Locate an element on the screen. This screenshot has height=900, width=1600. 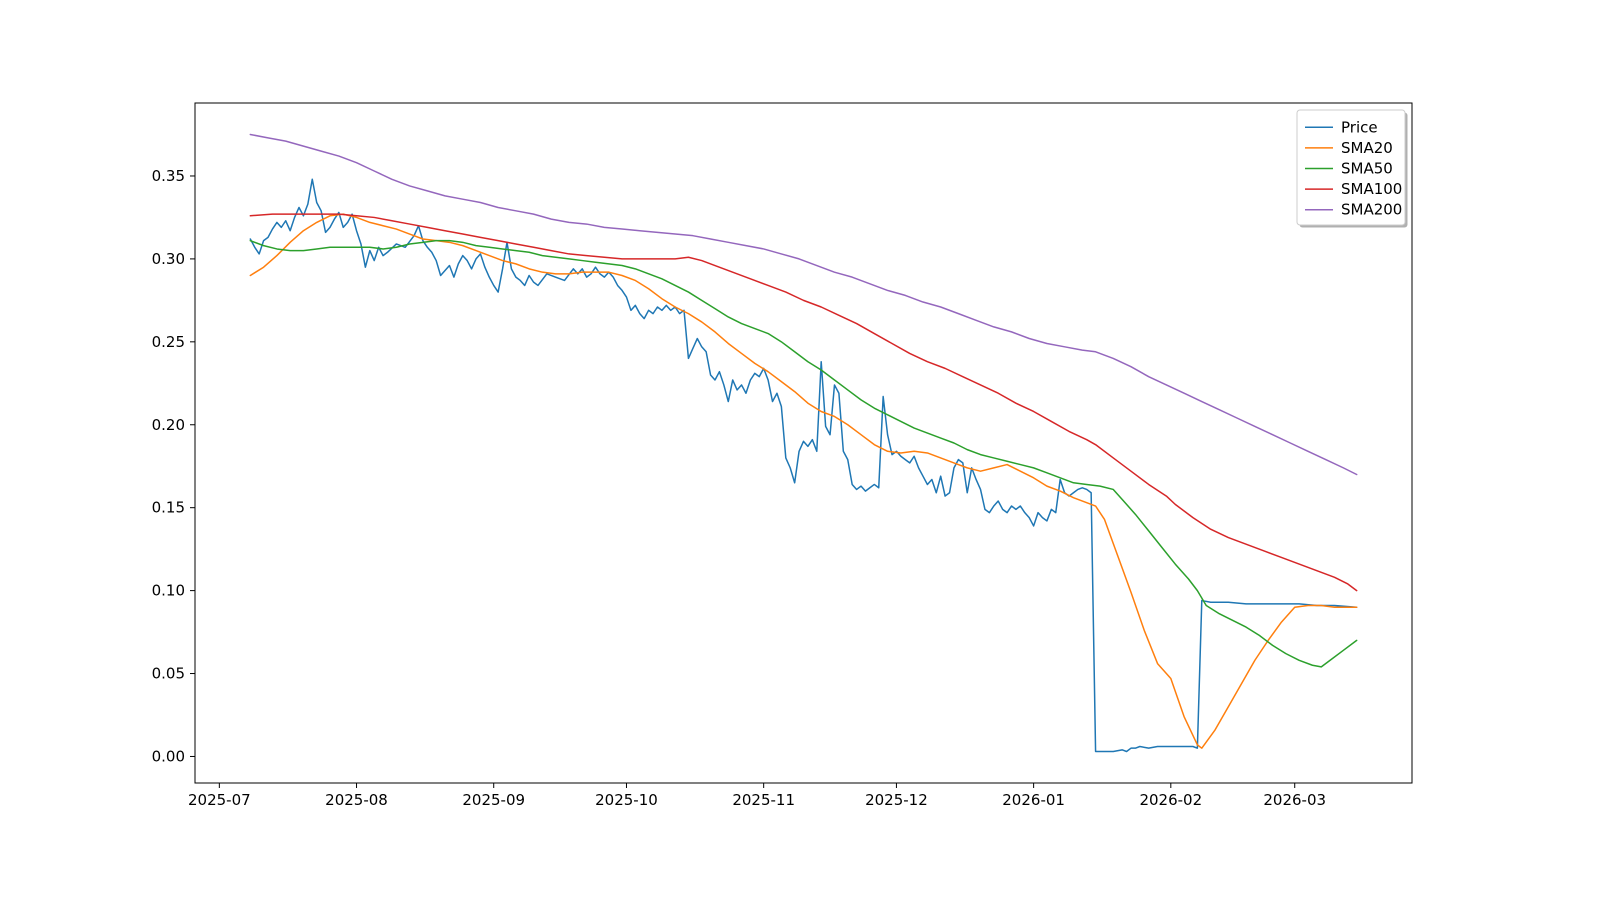
legend-box is located at coordinates (1351, 167).